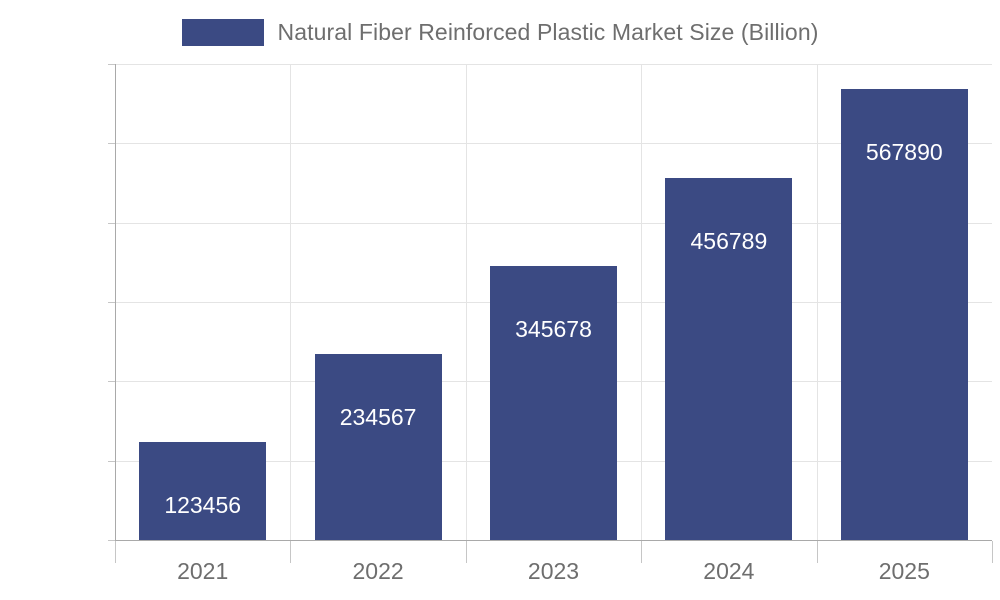 The image size is (1000, 600). Describe the element at coordinates (904, 571) in the screenshot. I see `x-tick-label: 2025` at that location.